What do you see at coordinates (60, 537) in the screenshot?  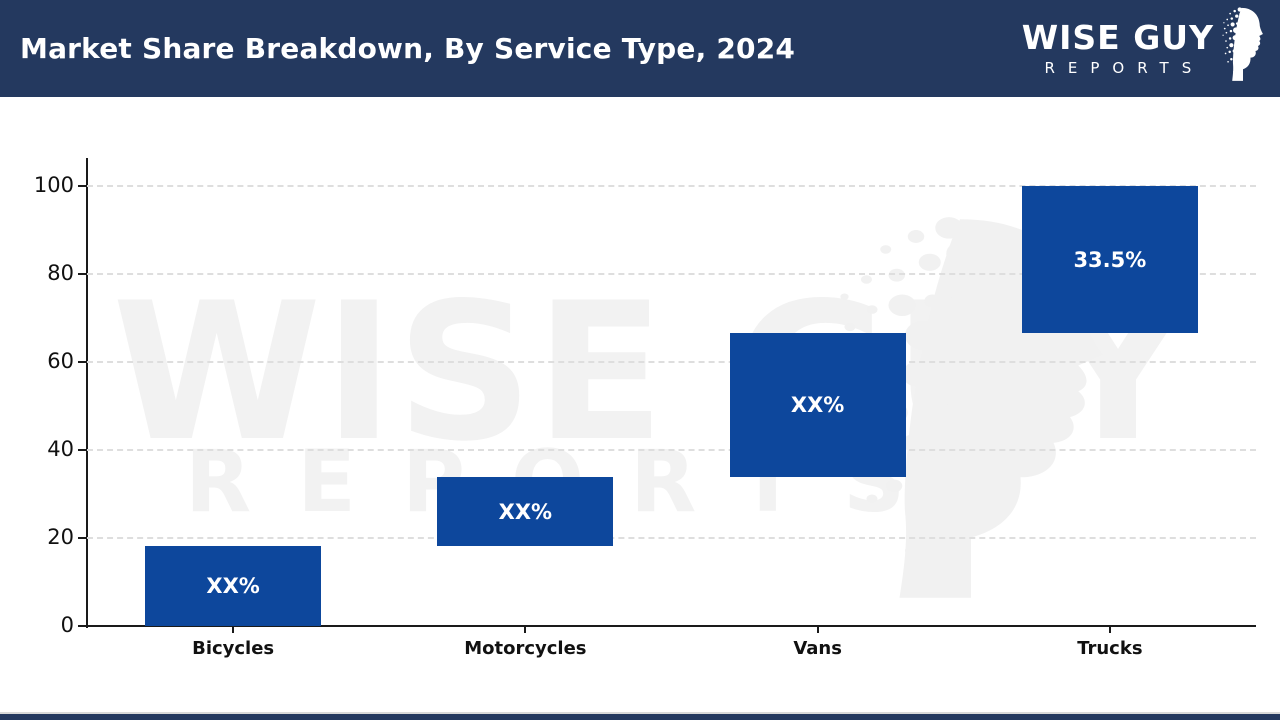 I see `y-tick-label: 20` at bounding box center [60, 537].